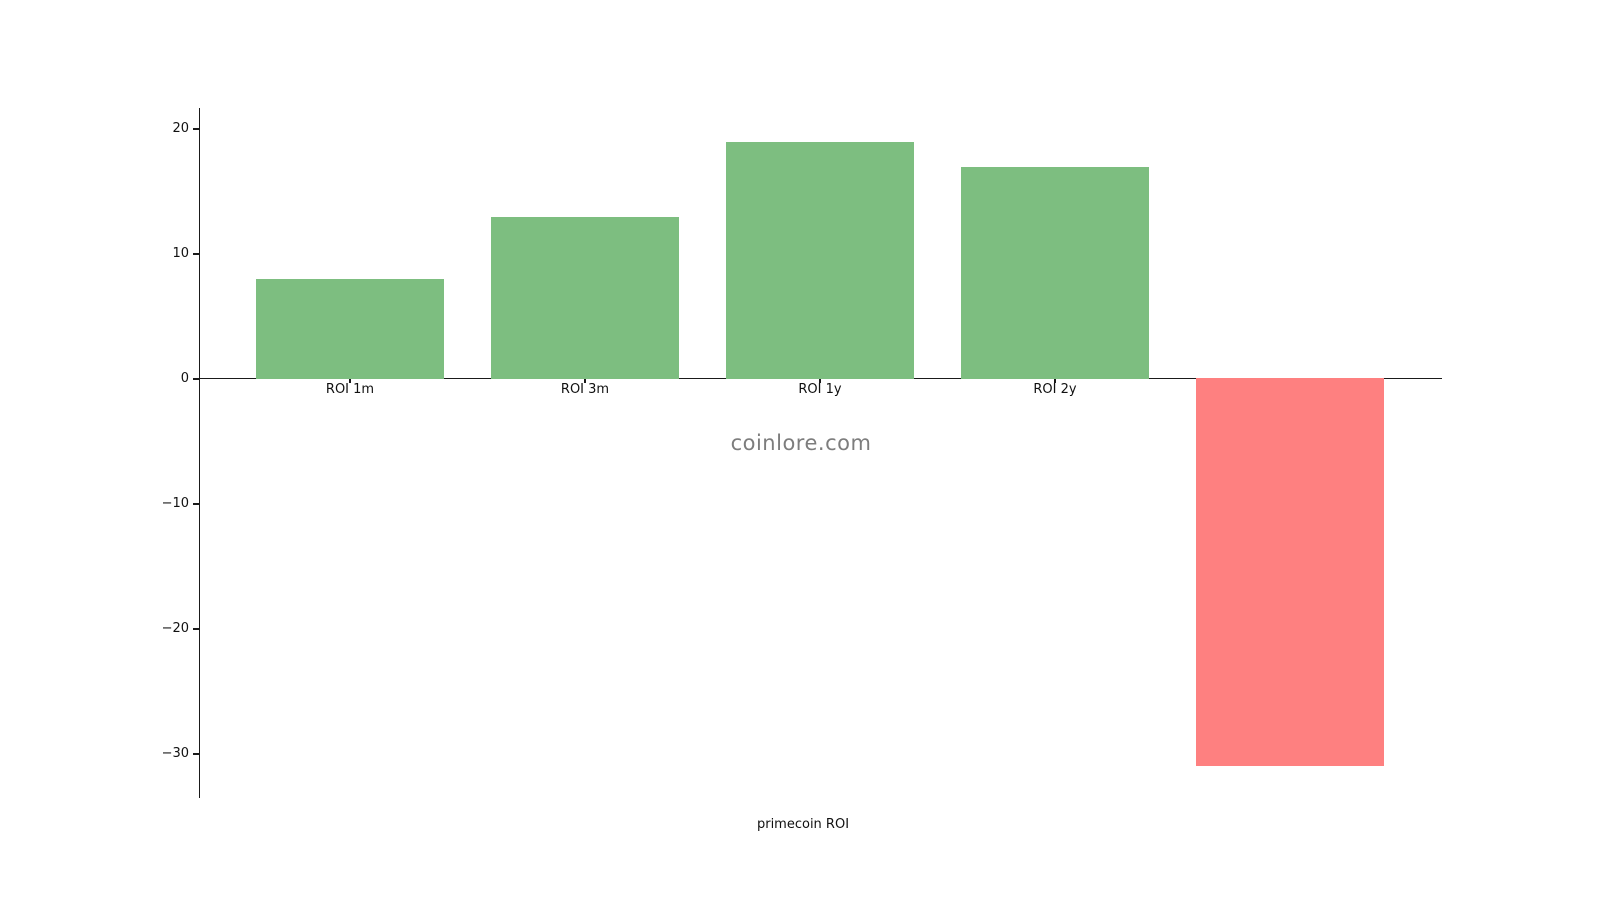  I want to click on y-tick-label: 10, so click(180, 253).